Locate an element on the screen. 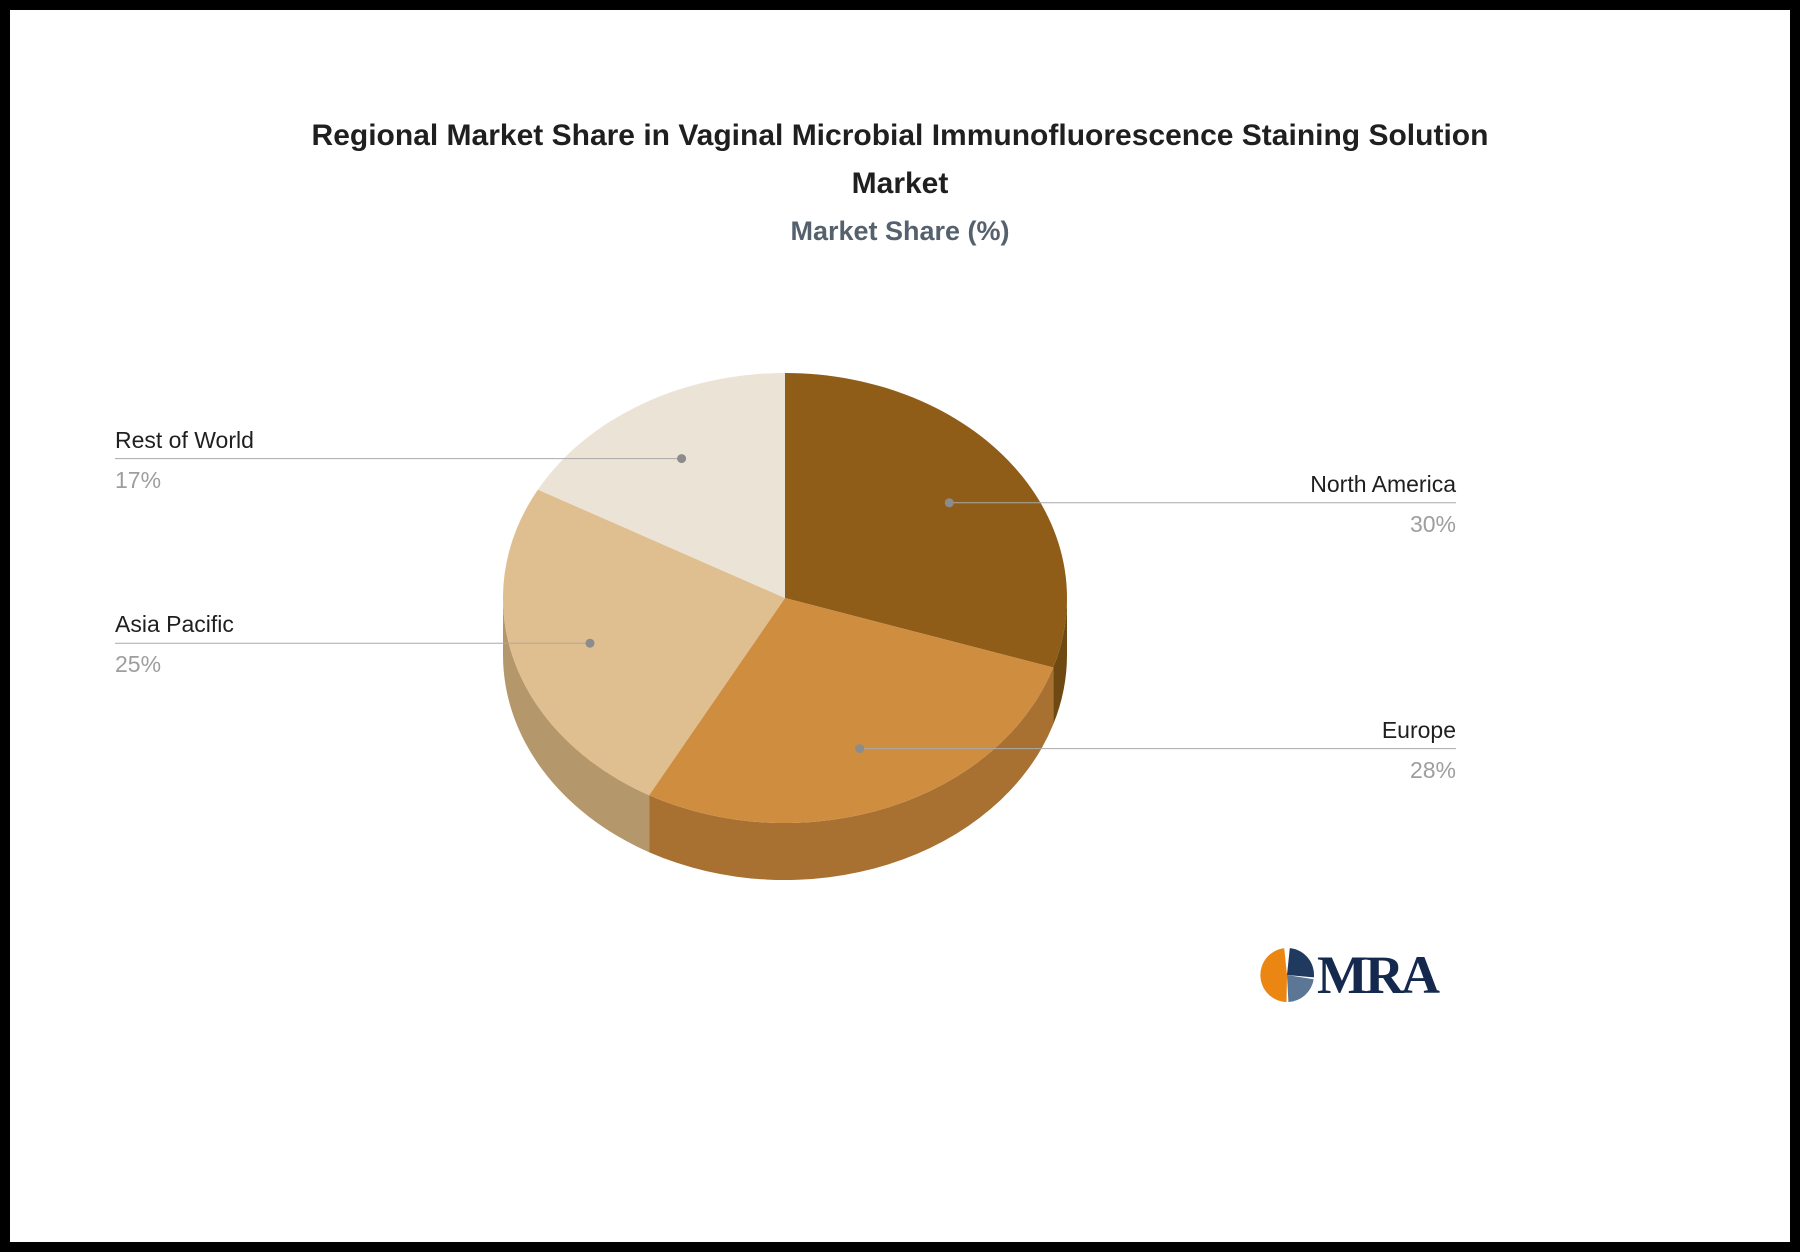  brand-logo-icon is located at coordinates (1287, 975).